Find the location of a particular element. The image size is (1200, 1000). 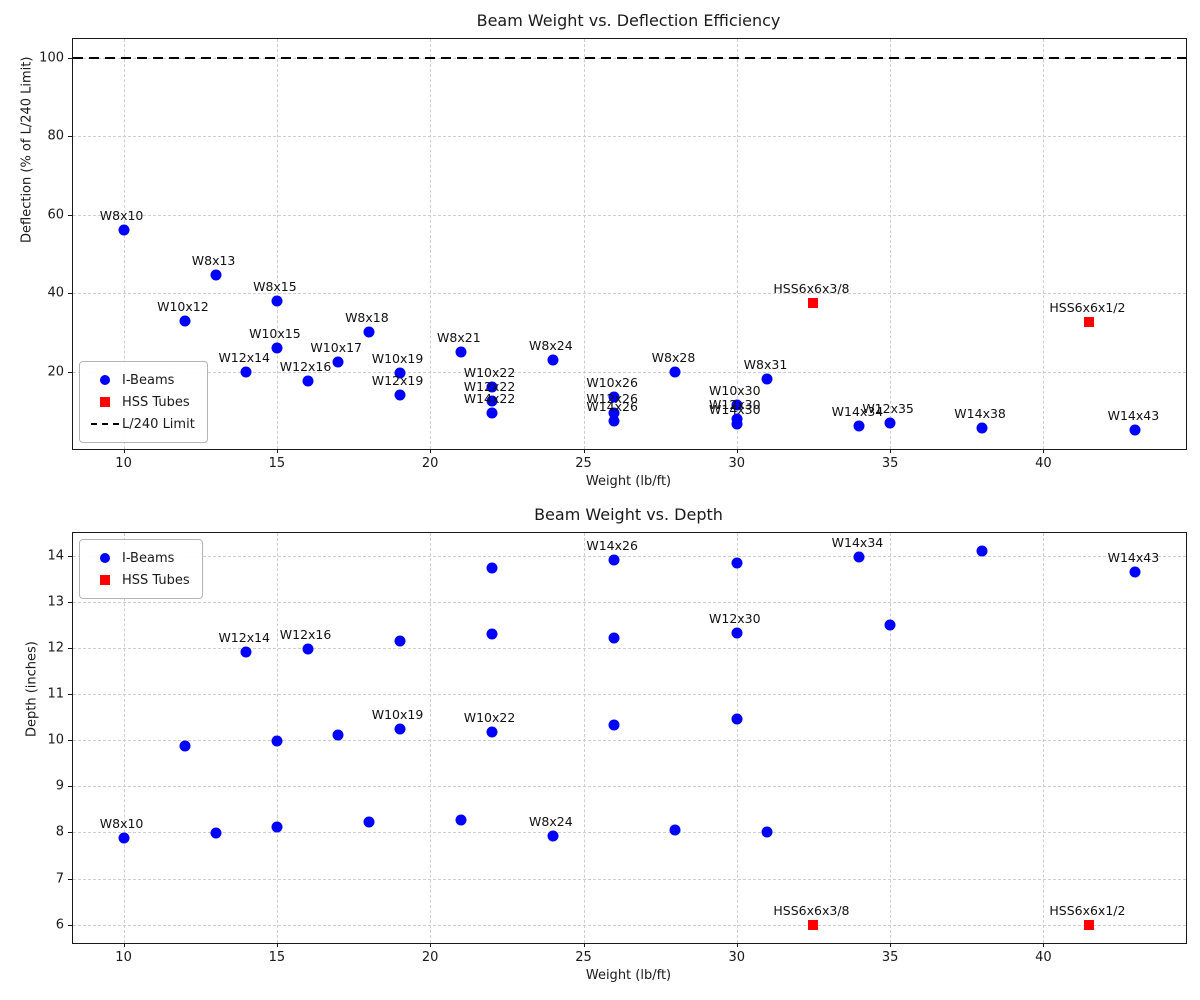

data-point-w12x26 is located at coordinates (614, 413).